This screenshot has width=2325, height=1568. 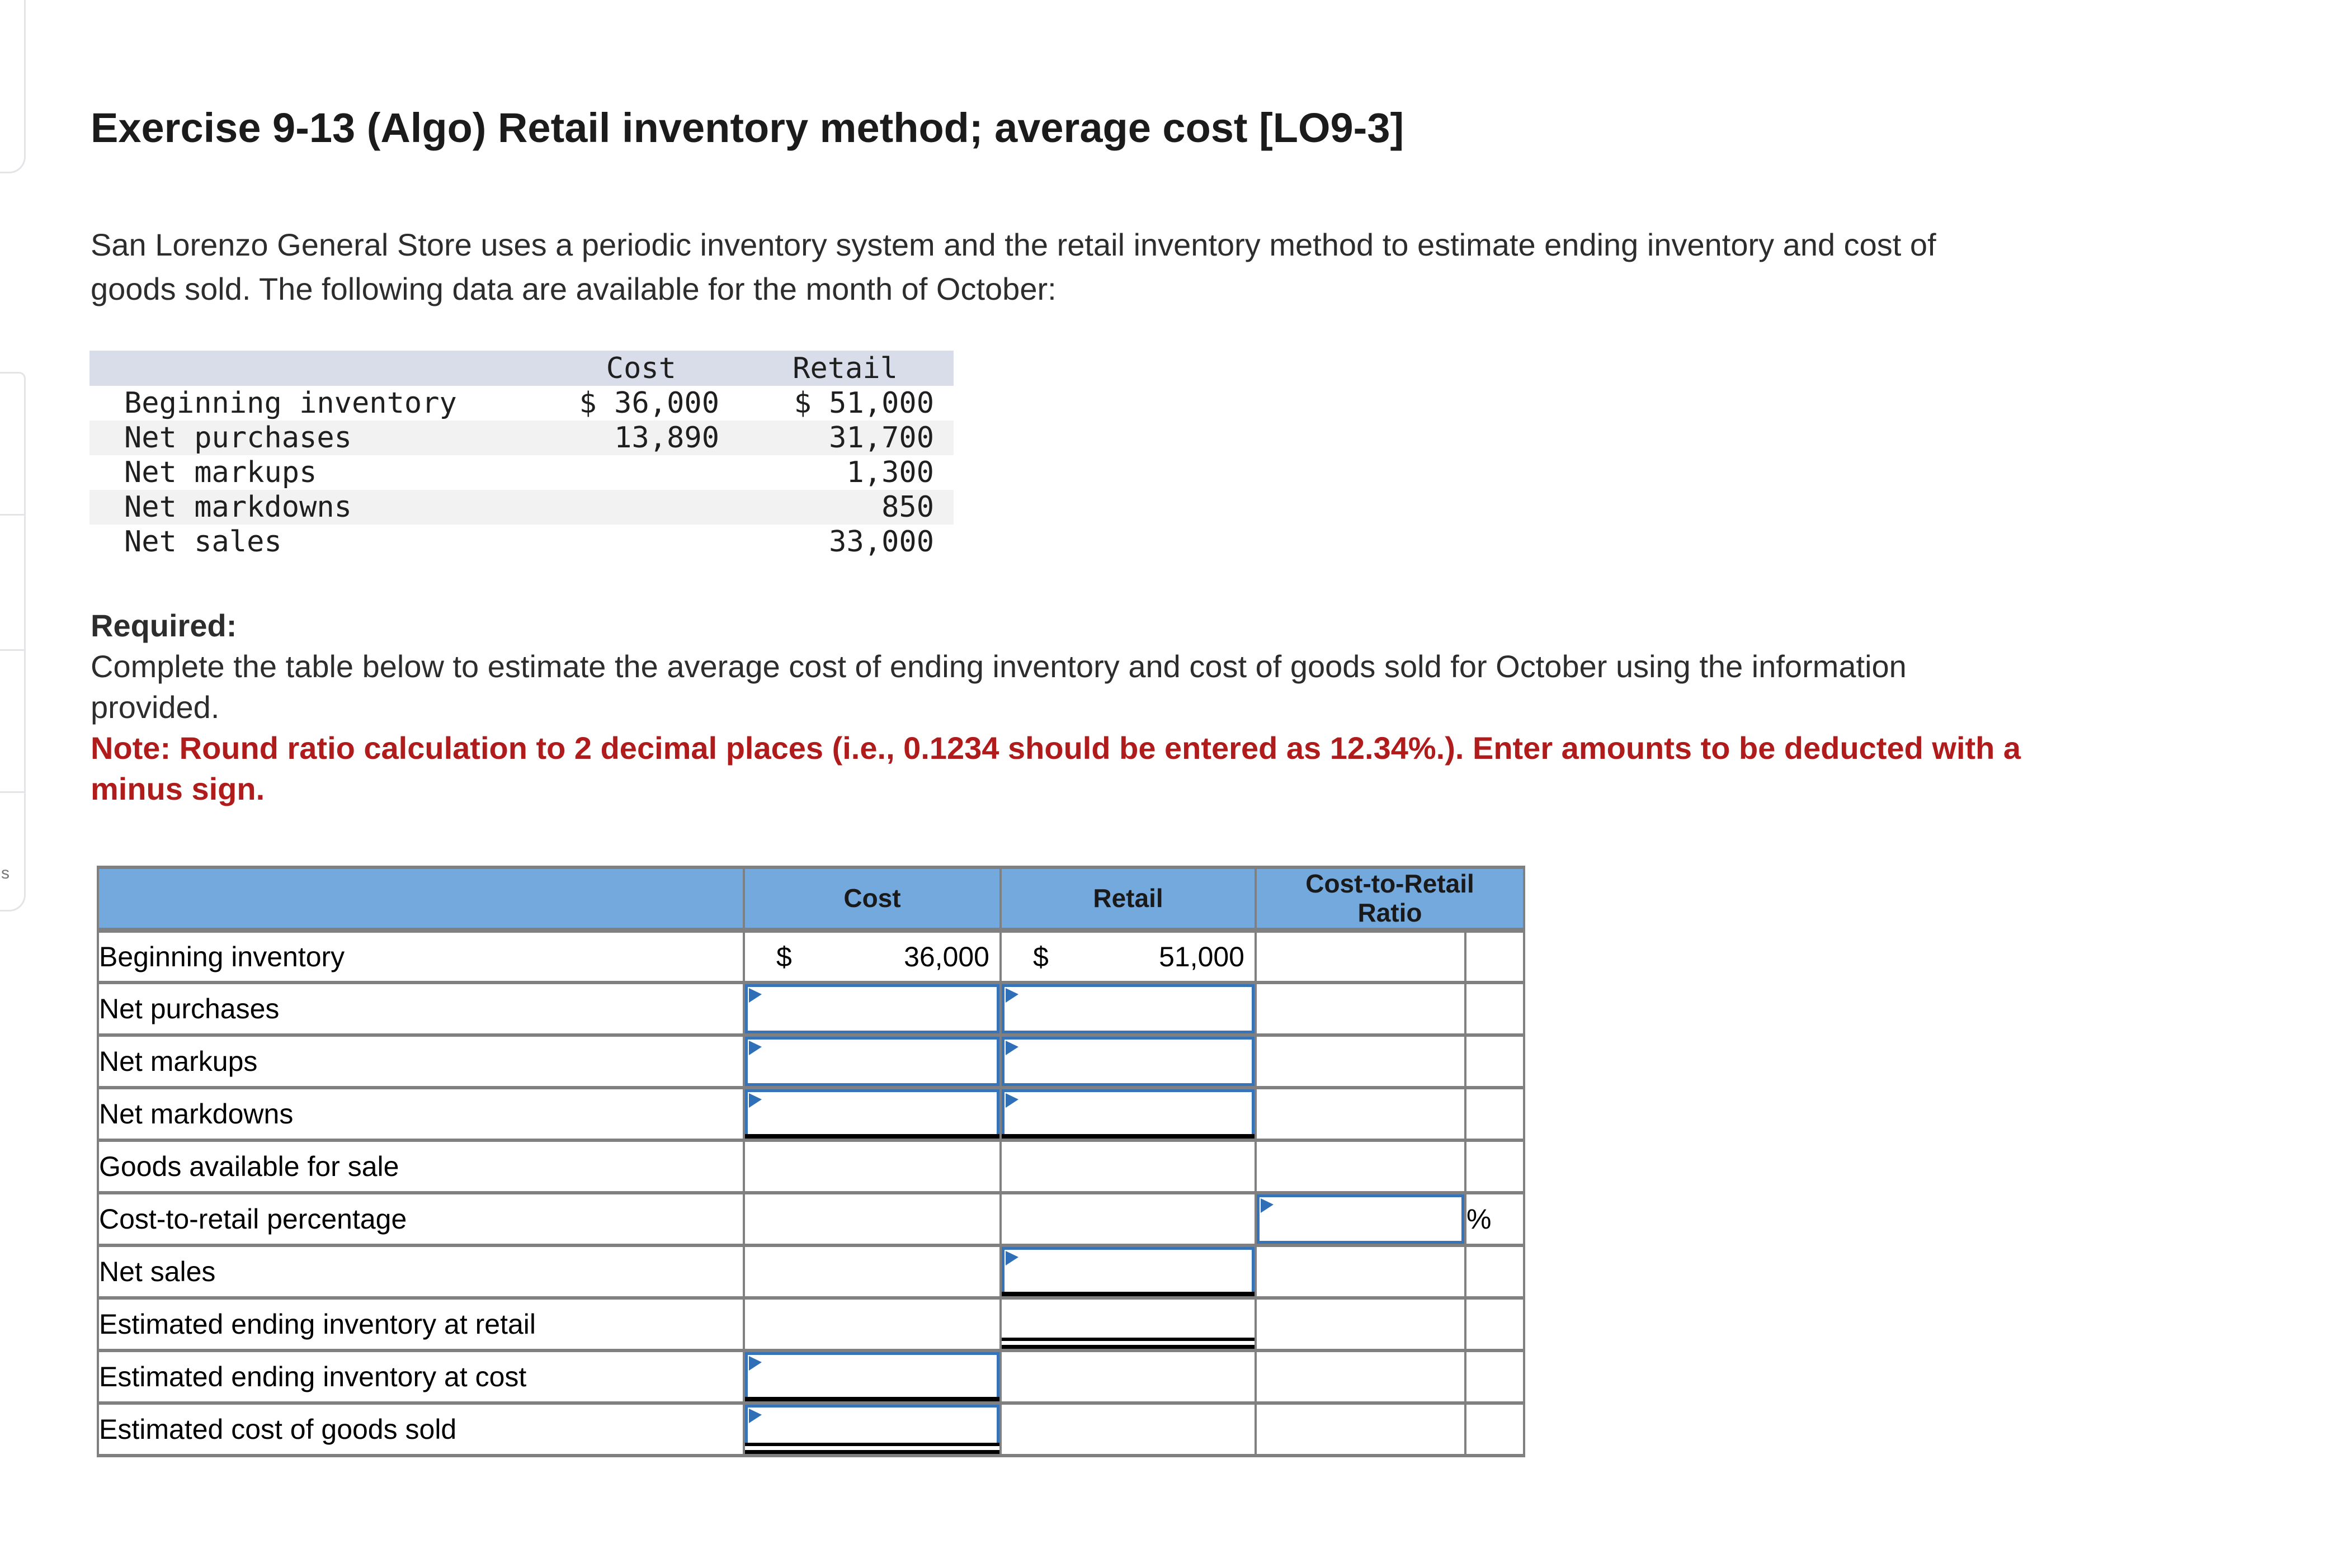 What do you see at coordinates (290, 403) in the screenshot?
I see `given-row-label: Beginning inventory` at bounding box center [290, 403].